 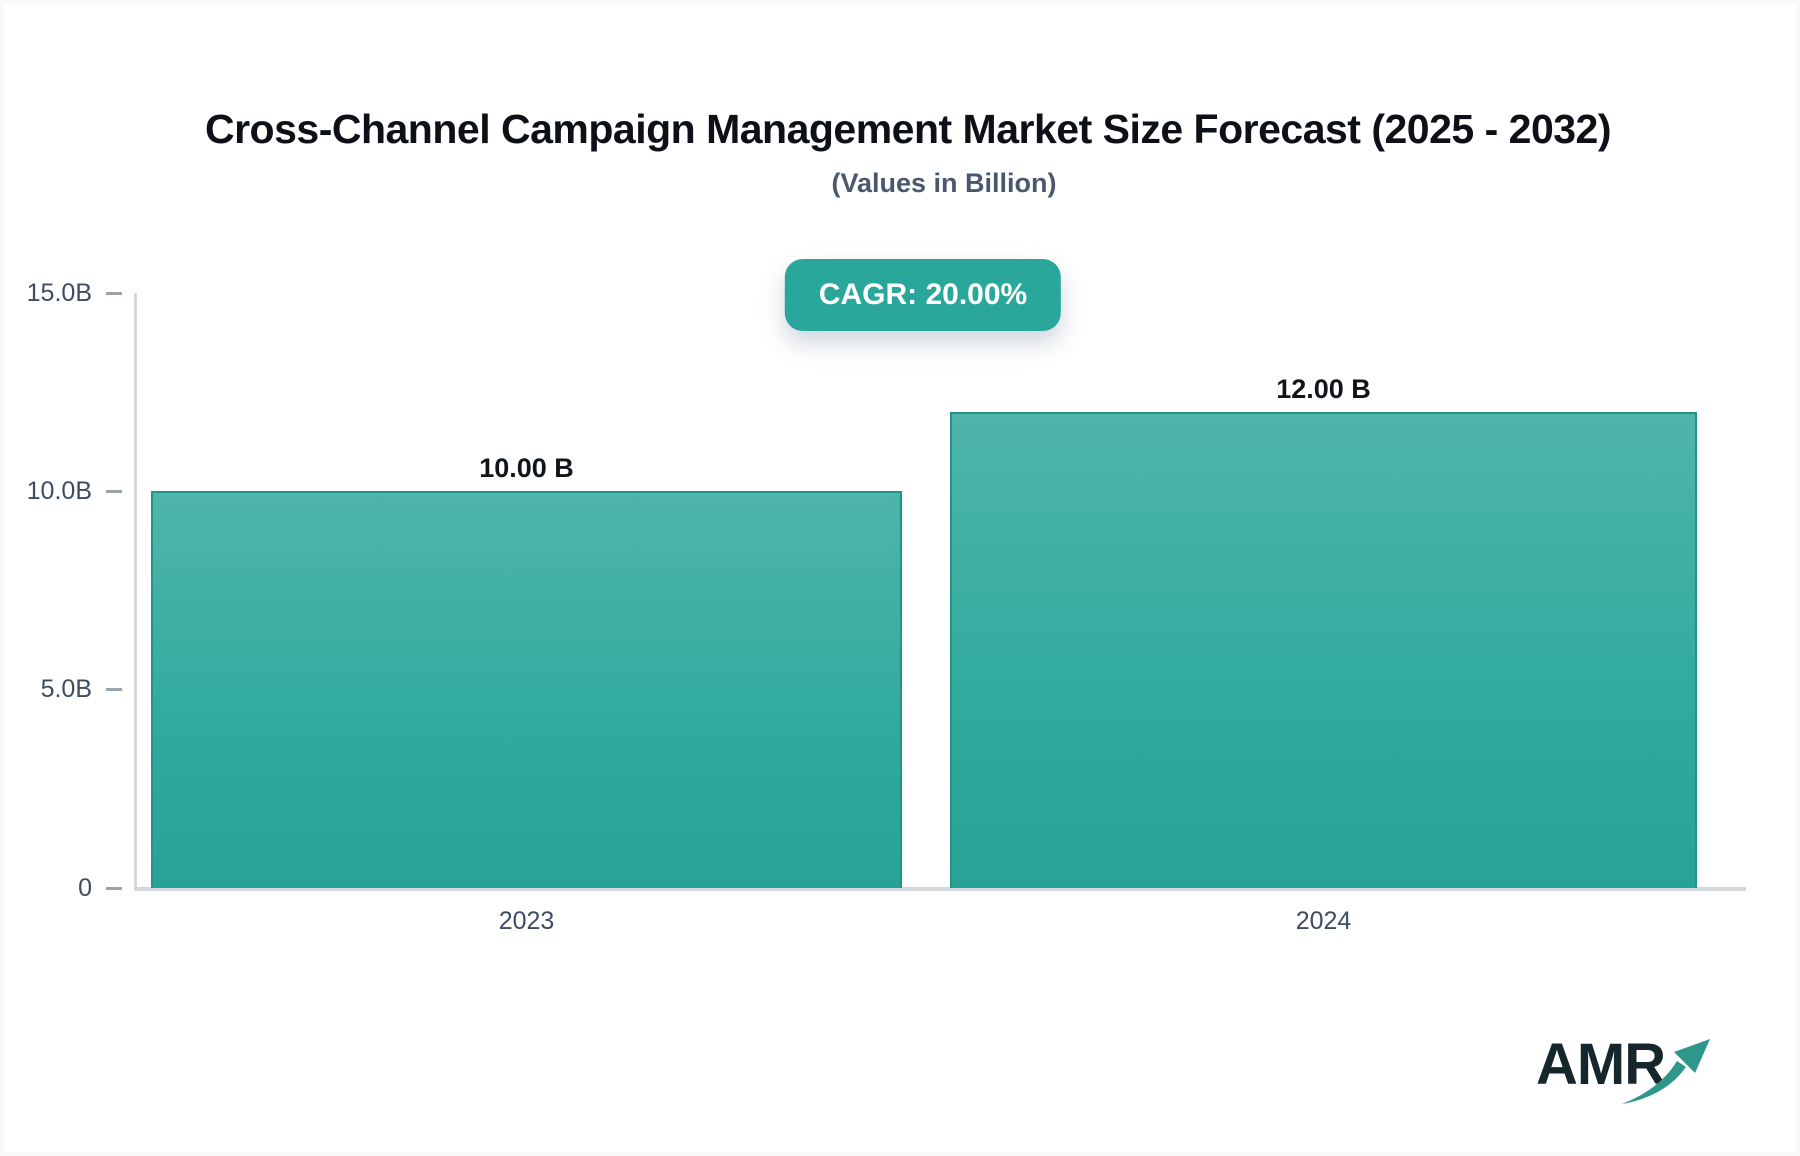 What do you see at coordinates (85, 887) in the screenshot?
I see `y-tick-label: 0` at bounding box center [85, 887].